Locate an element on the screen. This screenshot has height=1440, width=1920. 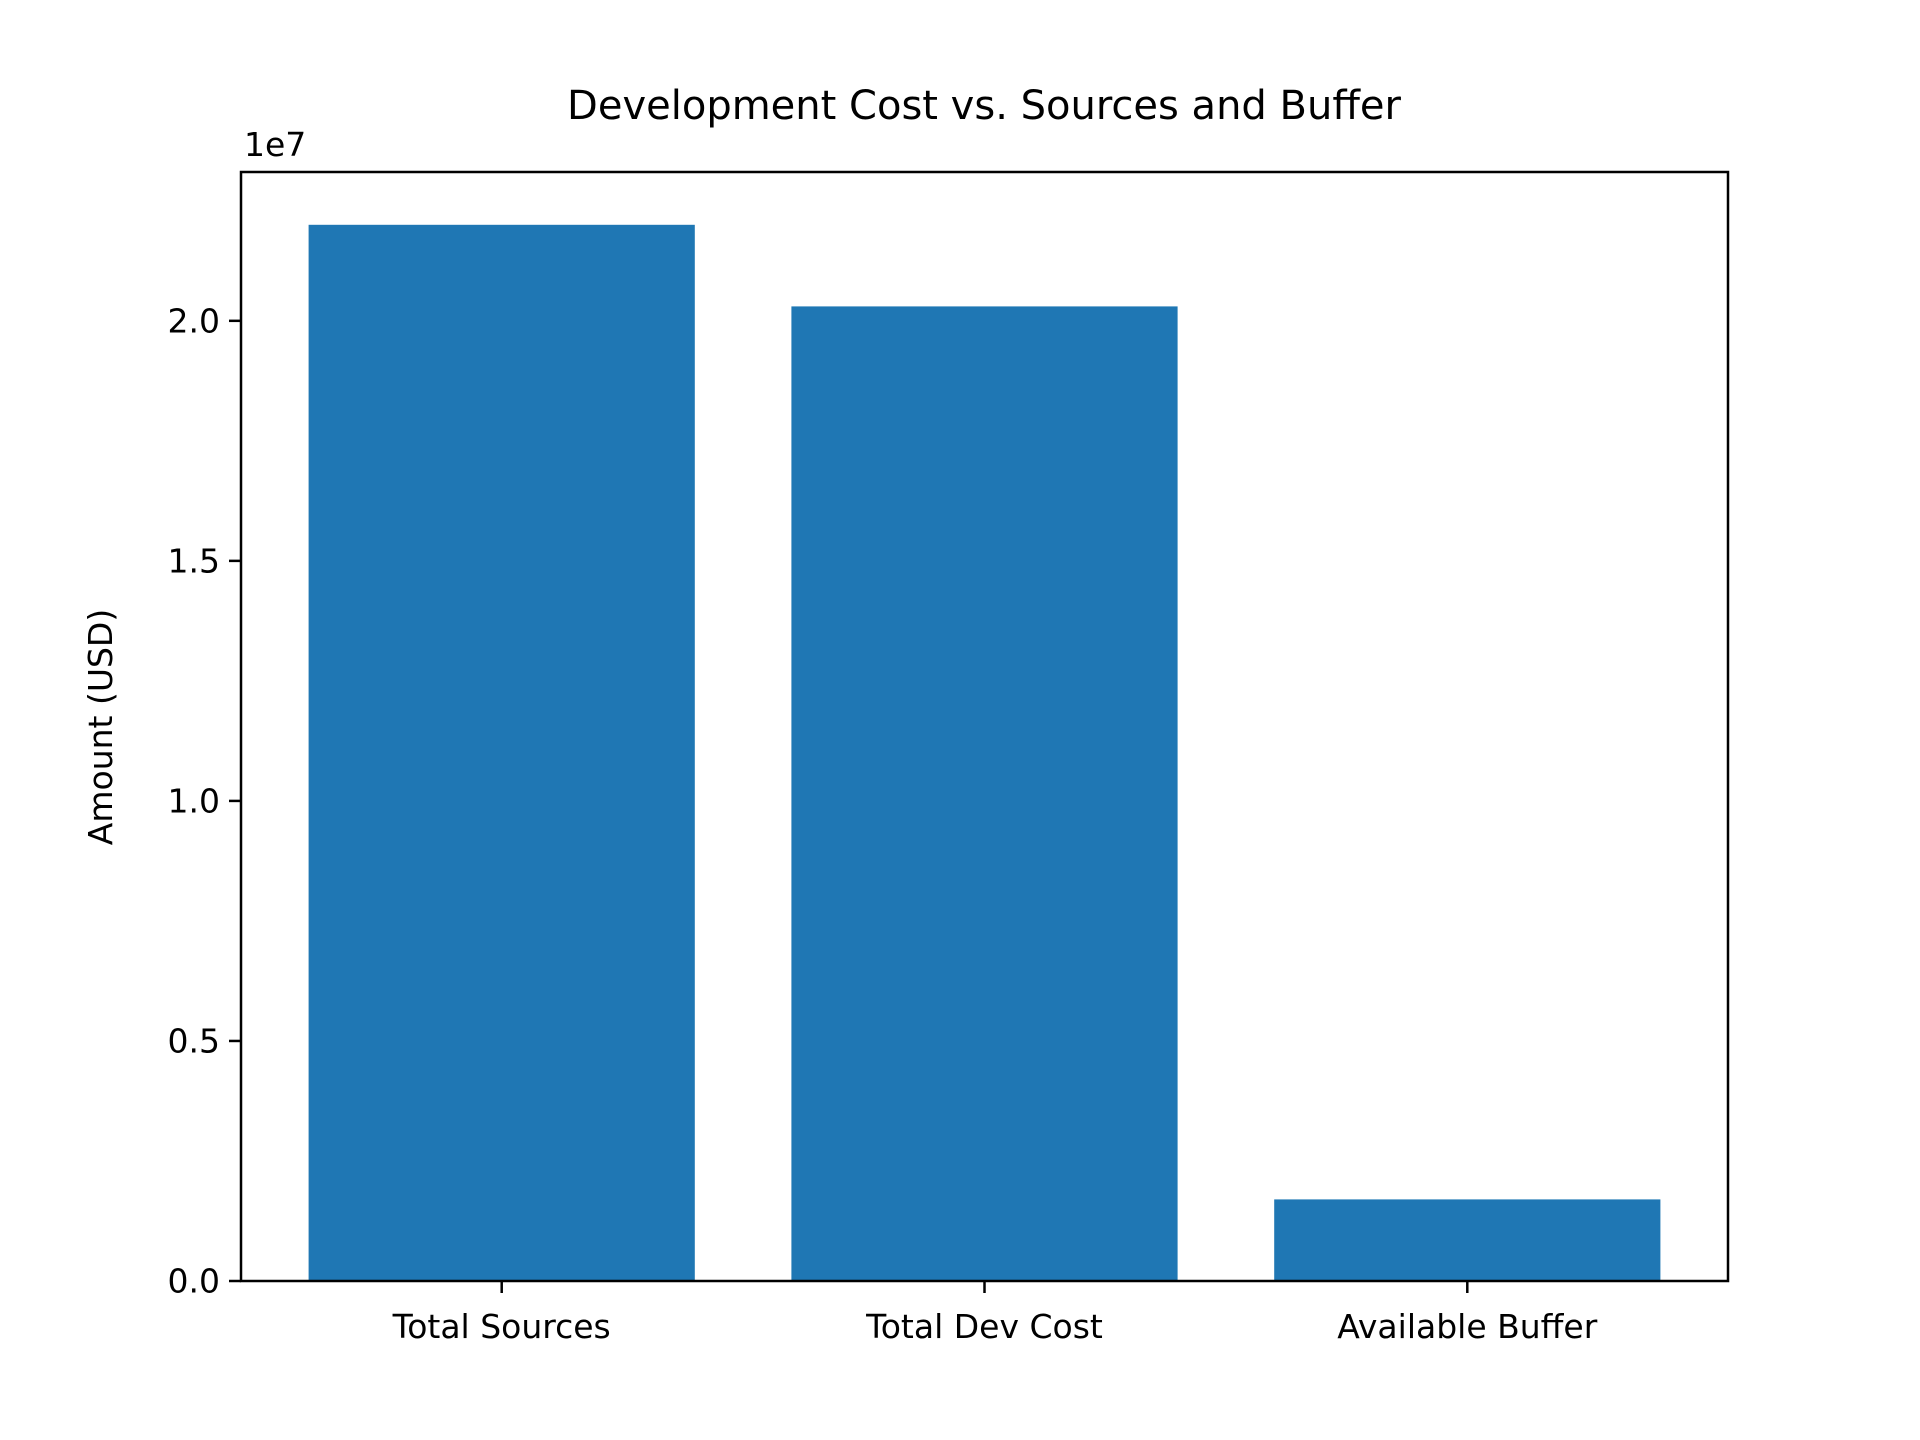
x-tick-label-total-sources: Total Sources is located at coordinates (501, 1326).